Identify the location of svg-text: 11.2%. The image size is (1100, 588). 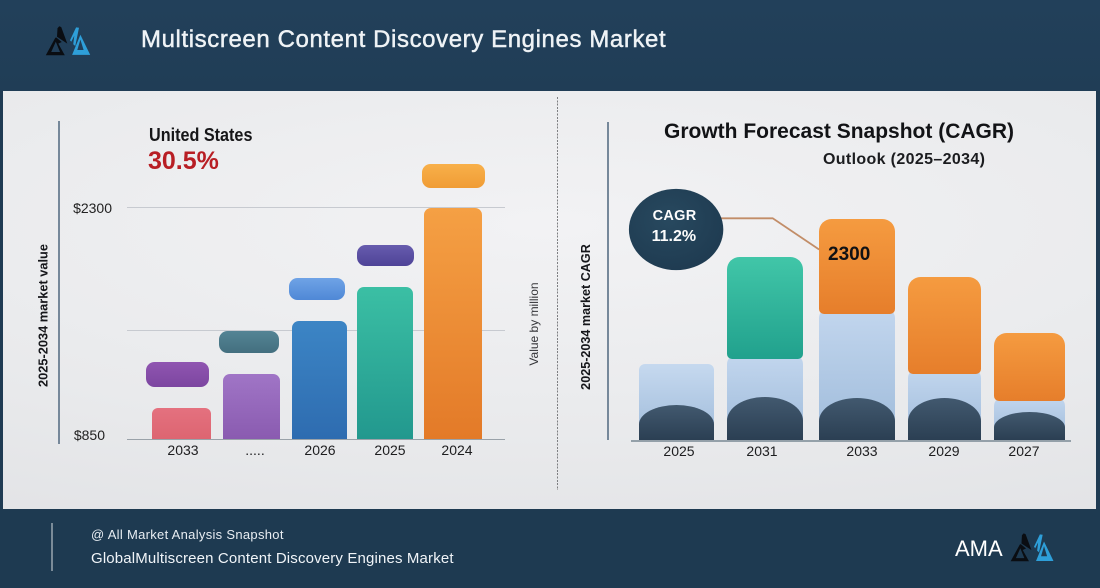
(674, 236).